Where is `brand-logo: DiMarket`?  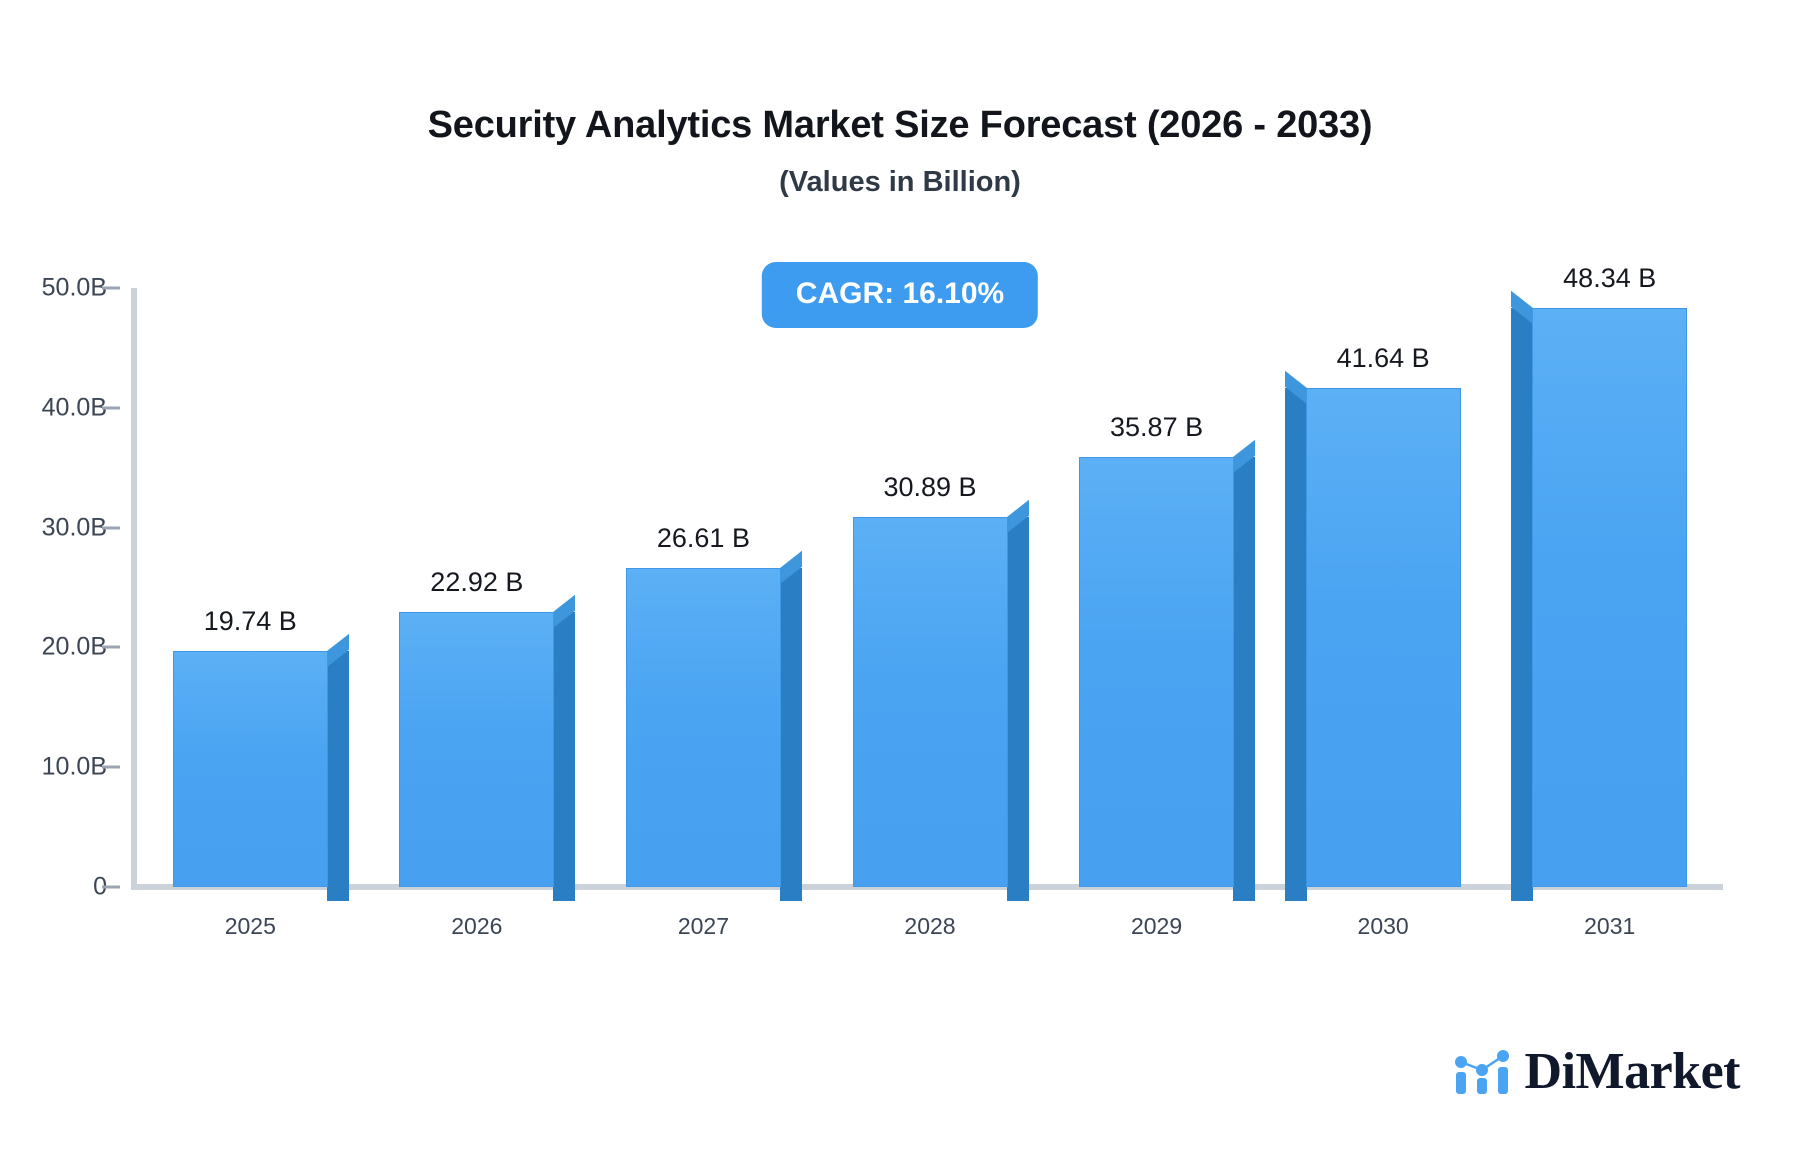 brand-logo: DiMarket is located at coordinates (1597, 1071).